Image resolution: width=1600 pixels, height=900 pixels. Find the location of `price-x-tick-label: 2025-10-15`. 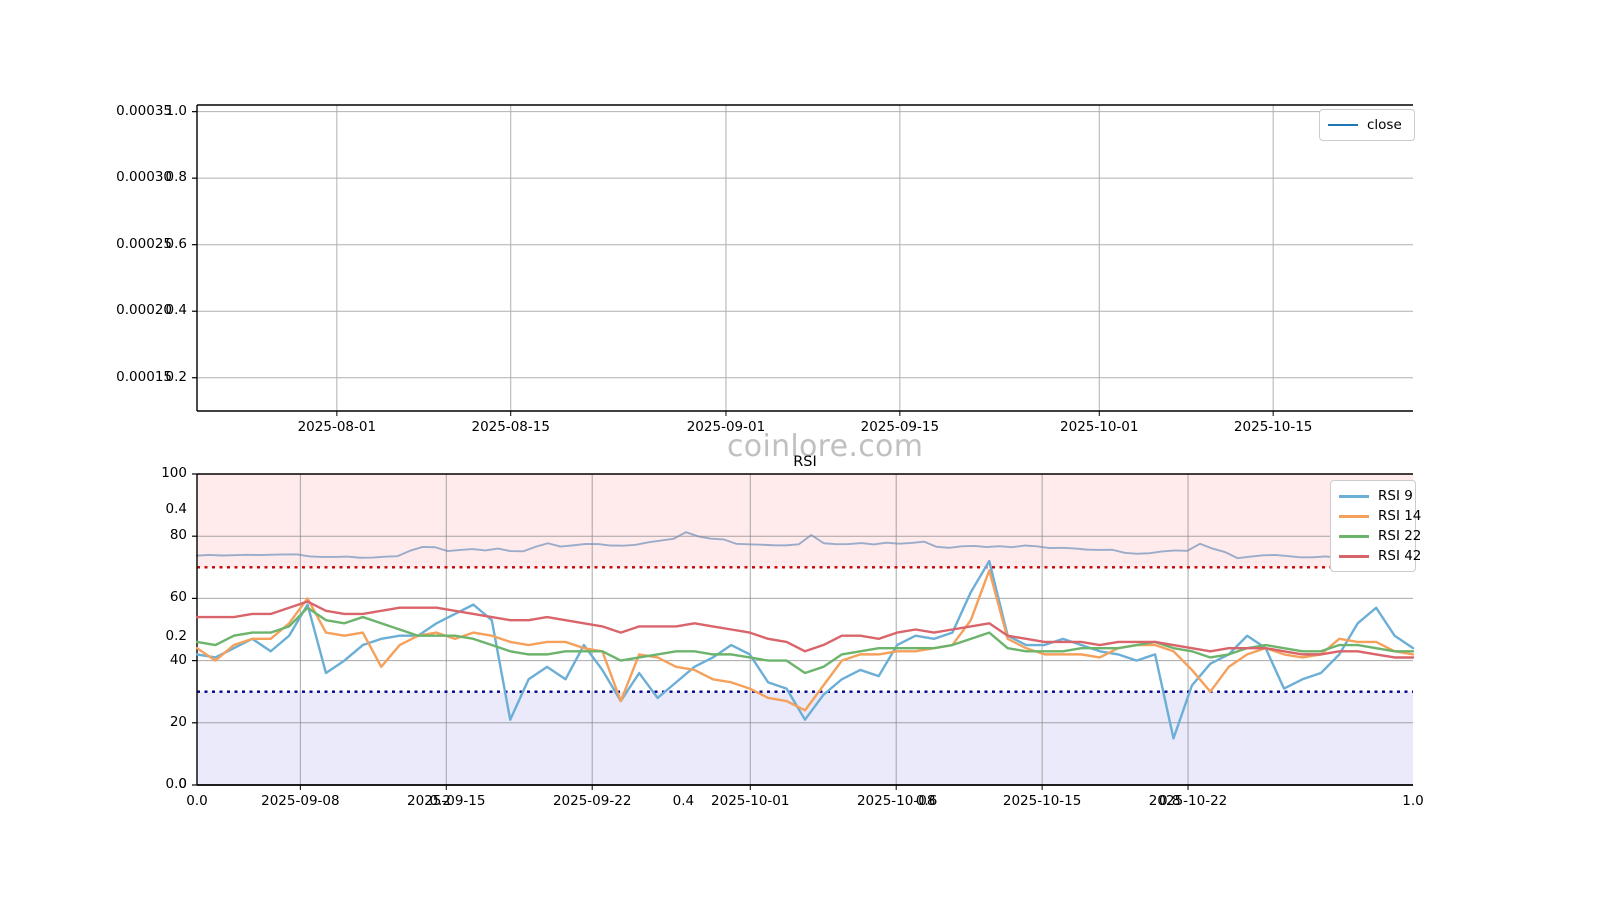

price-x-tick-label: 2025-10-15 is located at coordinates (1273, 427).